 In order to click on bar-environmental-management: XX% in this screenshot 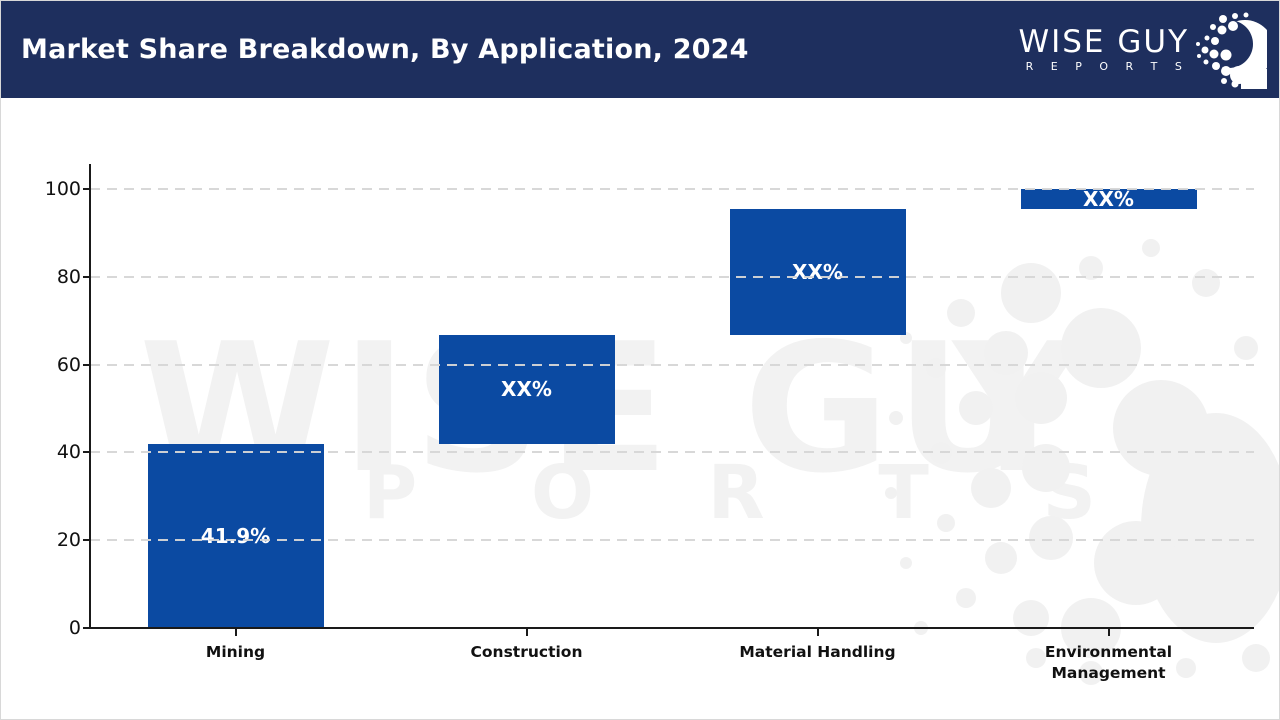, I will do `click(1108, 199)`.